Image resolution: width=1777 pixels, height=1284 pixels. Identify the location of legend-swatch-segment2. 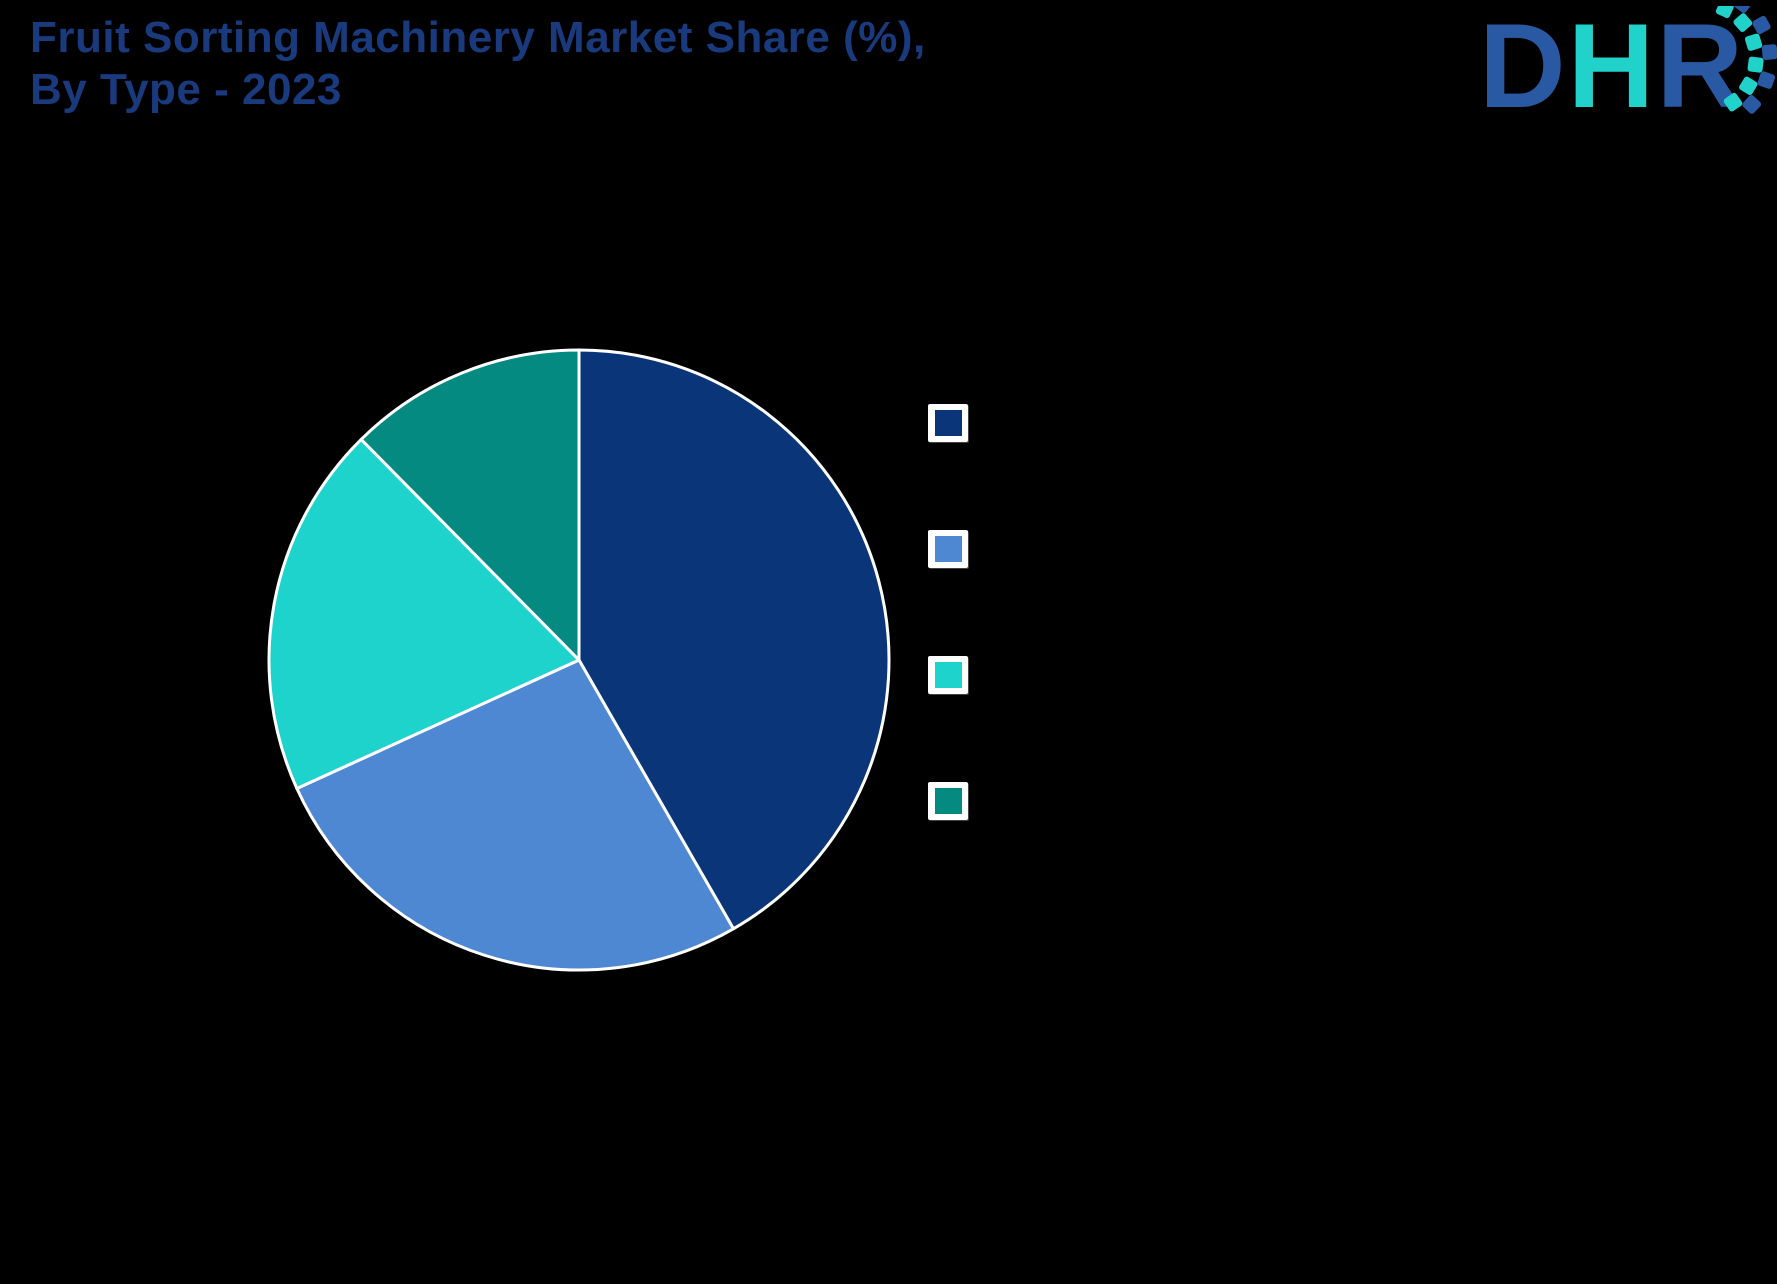
(948, 549).